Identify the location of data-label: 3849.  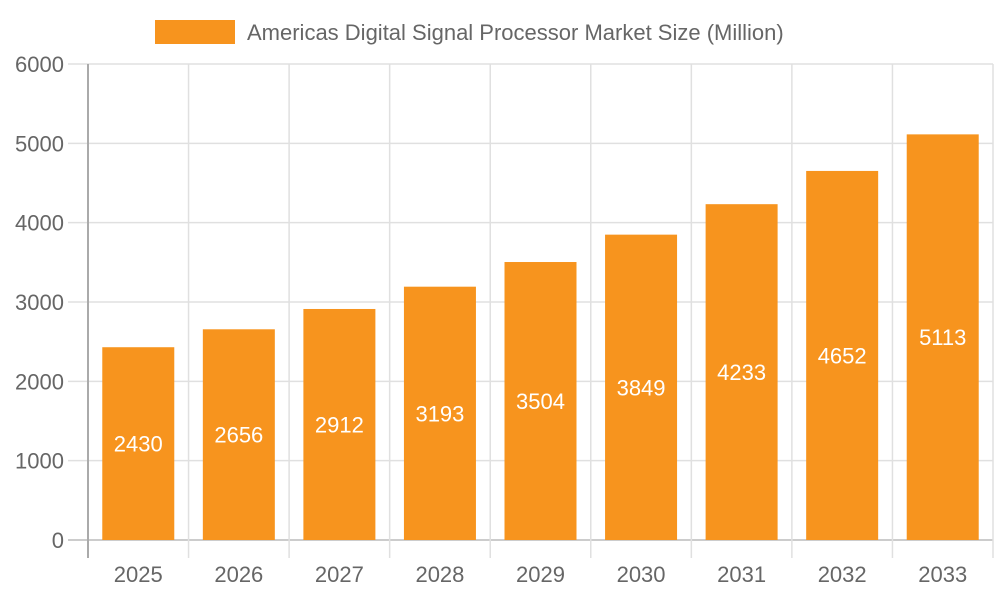
(641, 387).